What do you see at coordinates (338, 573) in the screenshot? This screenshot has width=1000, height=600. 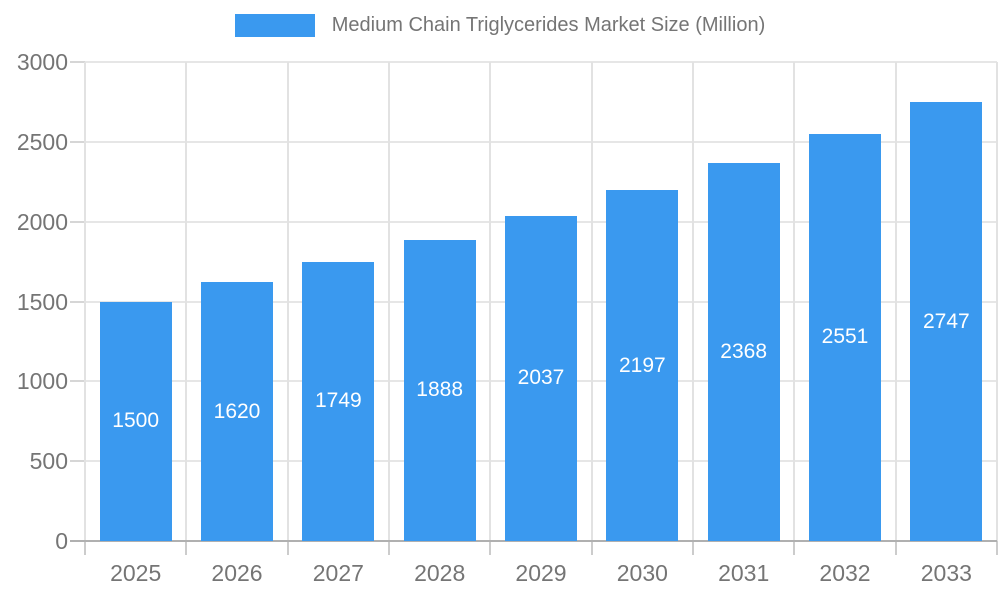 I see `x-axis-label: 2027` at bounding box center [338, 573].